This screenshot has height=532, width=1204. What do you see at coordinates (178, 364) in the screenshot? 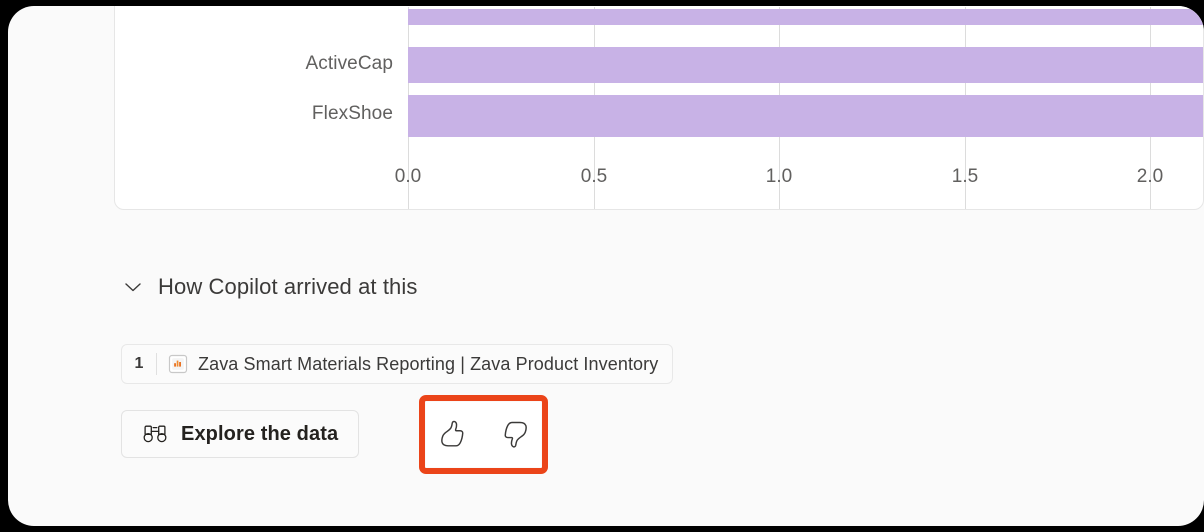
I see `report-icon` at bounding box center [178, 364].